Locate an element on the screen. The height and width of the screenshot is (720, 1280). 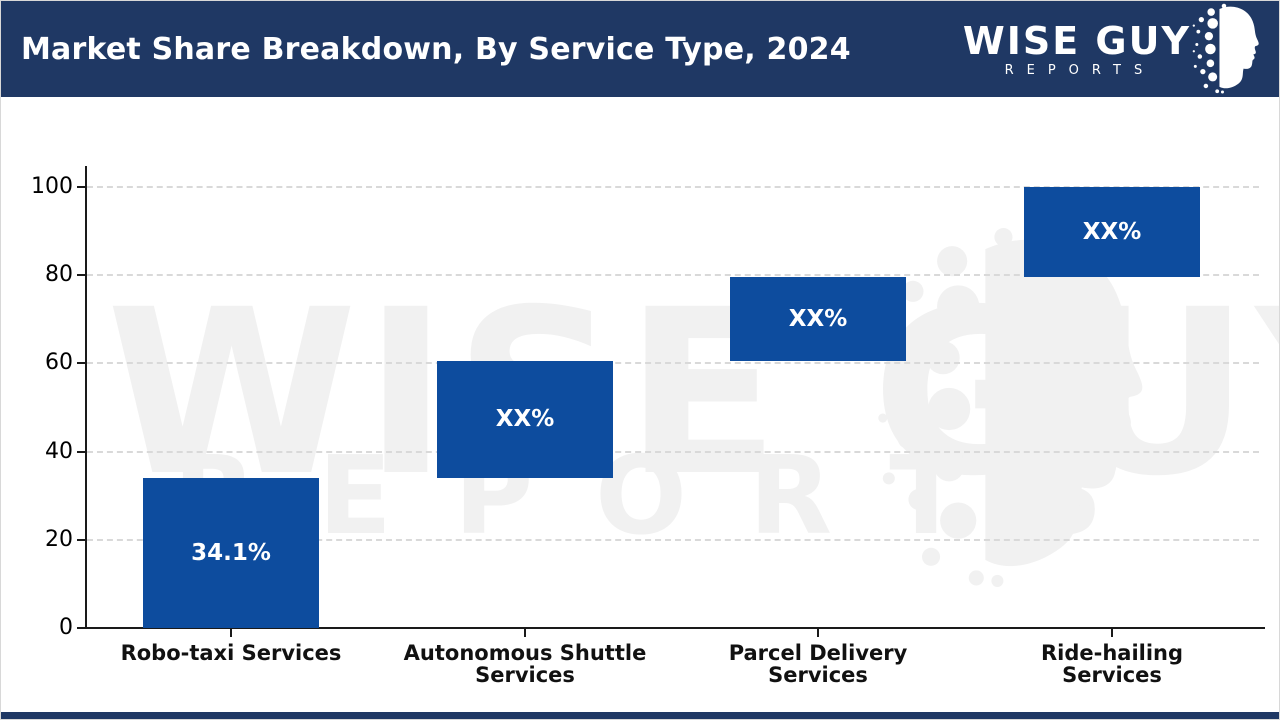
logo-subtitle: REPORTS is located at coordinates (1080, 70).